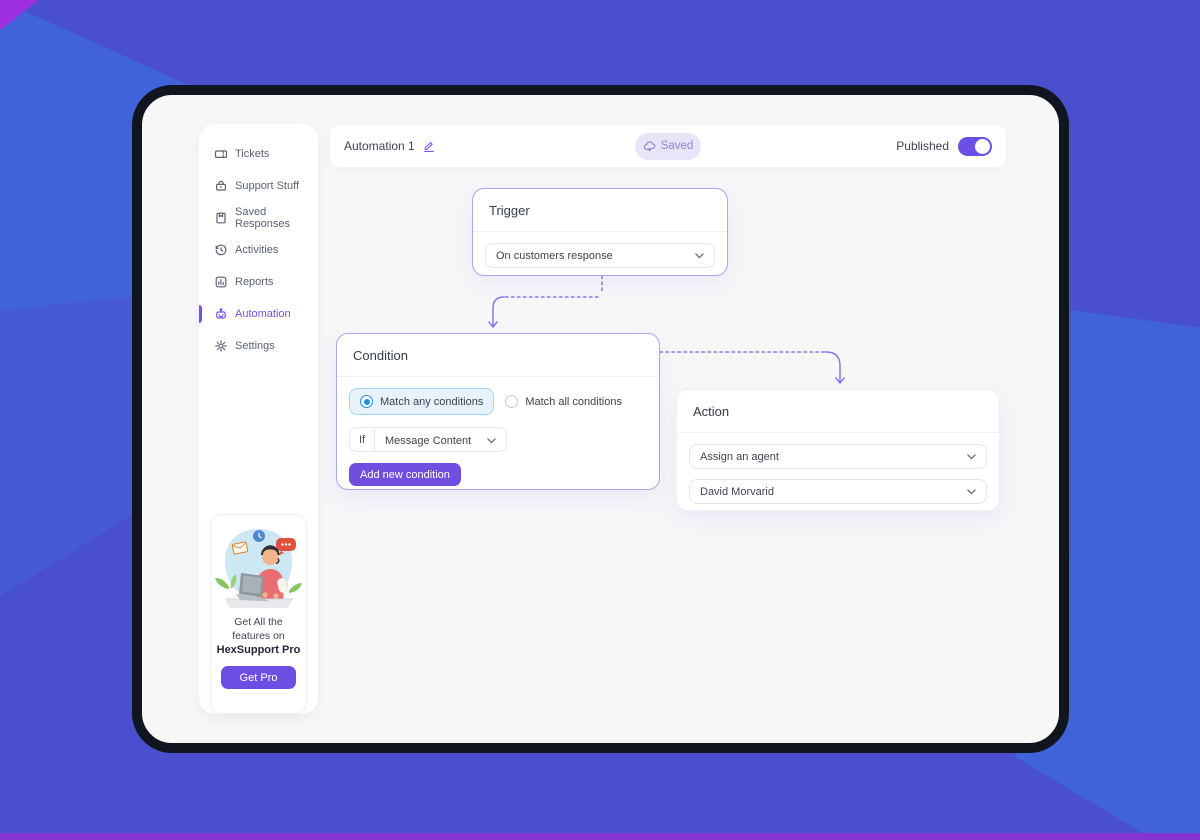  Describe the element at coordinates (649, 145) in the screenshot. I see `cloud-icon` at that location.